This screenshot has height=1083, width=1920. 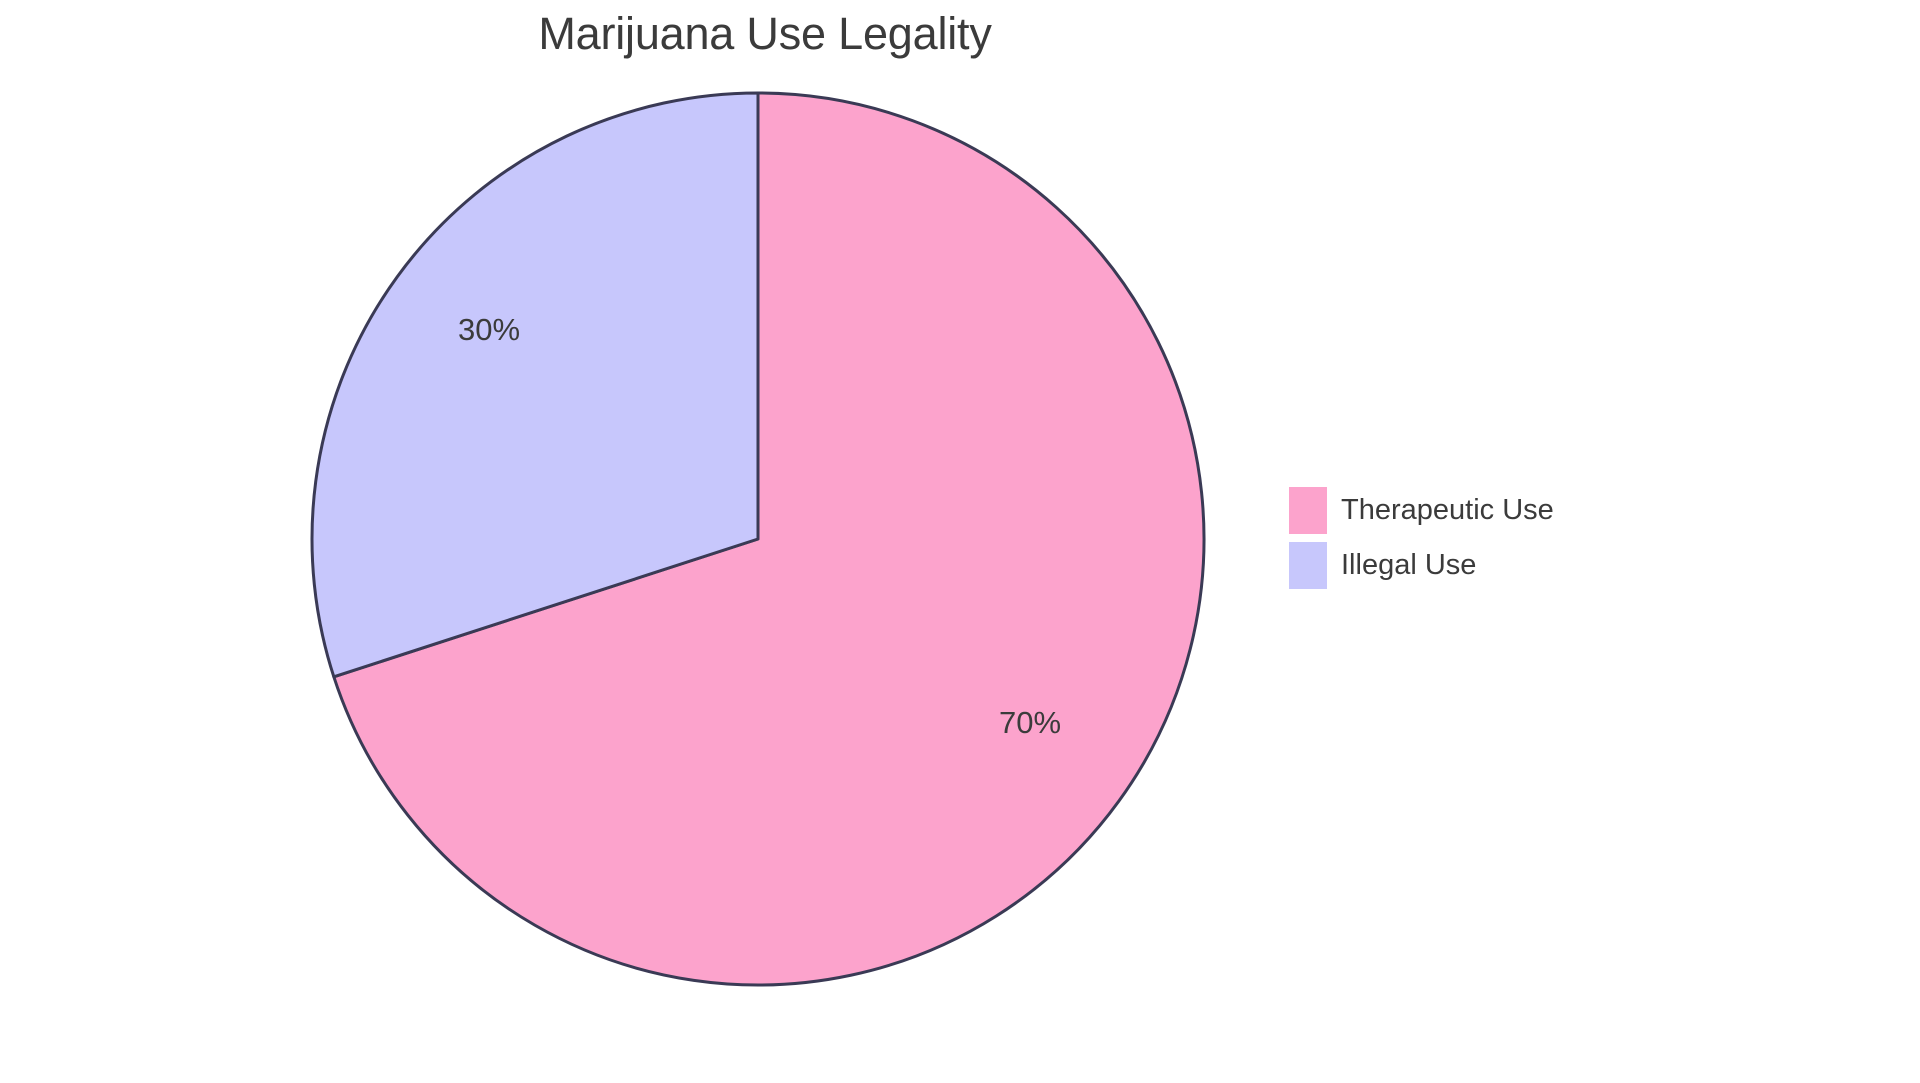 What do you see at coordinates (1030, 722) in the screenshot?
I see `pie-slice-value-label: 70%` at bounding box center [1030, 722].